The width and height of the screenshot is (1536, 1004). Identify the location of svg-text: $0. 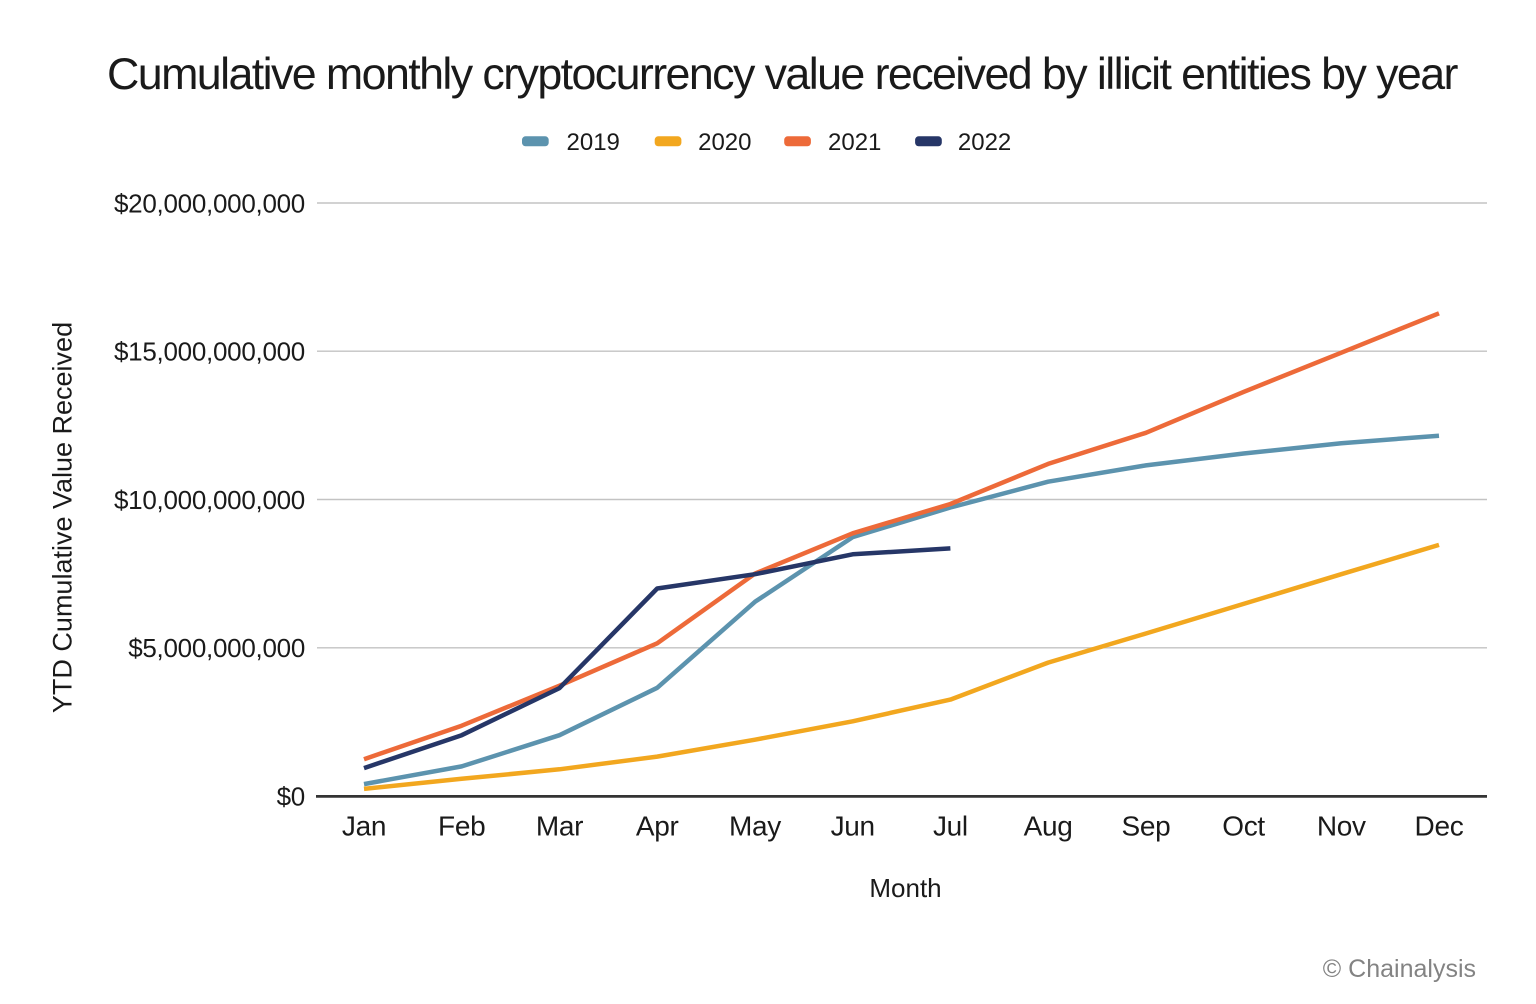
(291, 797).